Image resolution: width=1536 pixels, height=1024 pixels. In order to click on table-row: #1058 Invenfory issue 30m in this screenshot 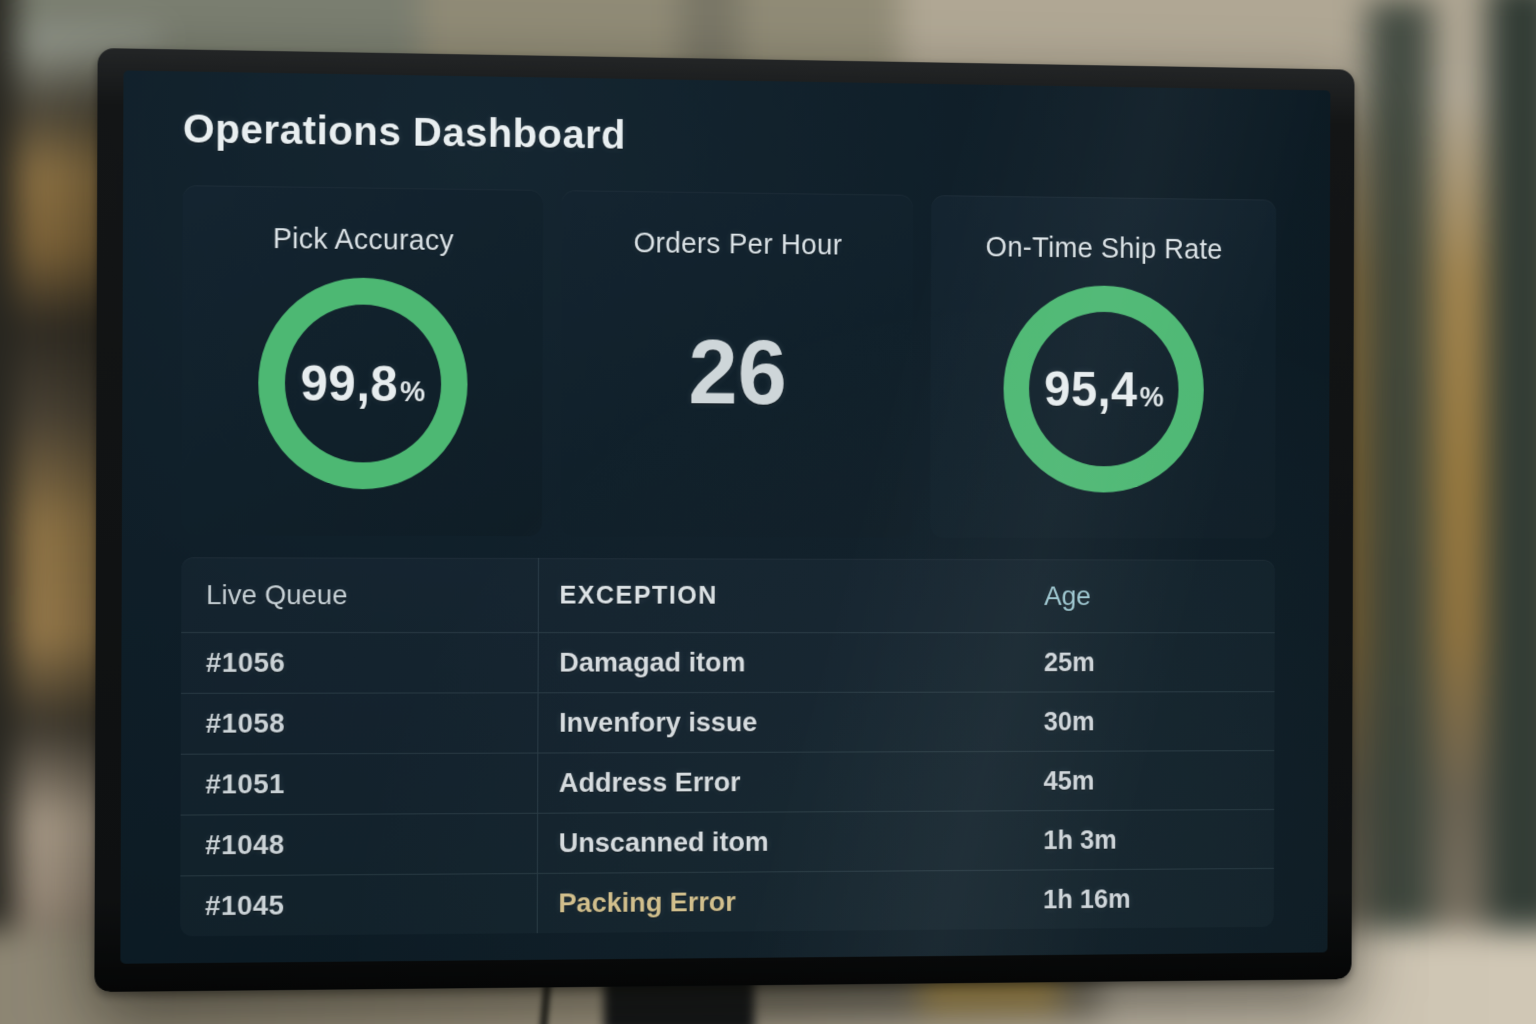, I will do `click(727, 722)`.